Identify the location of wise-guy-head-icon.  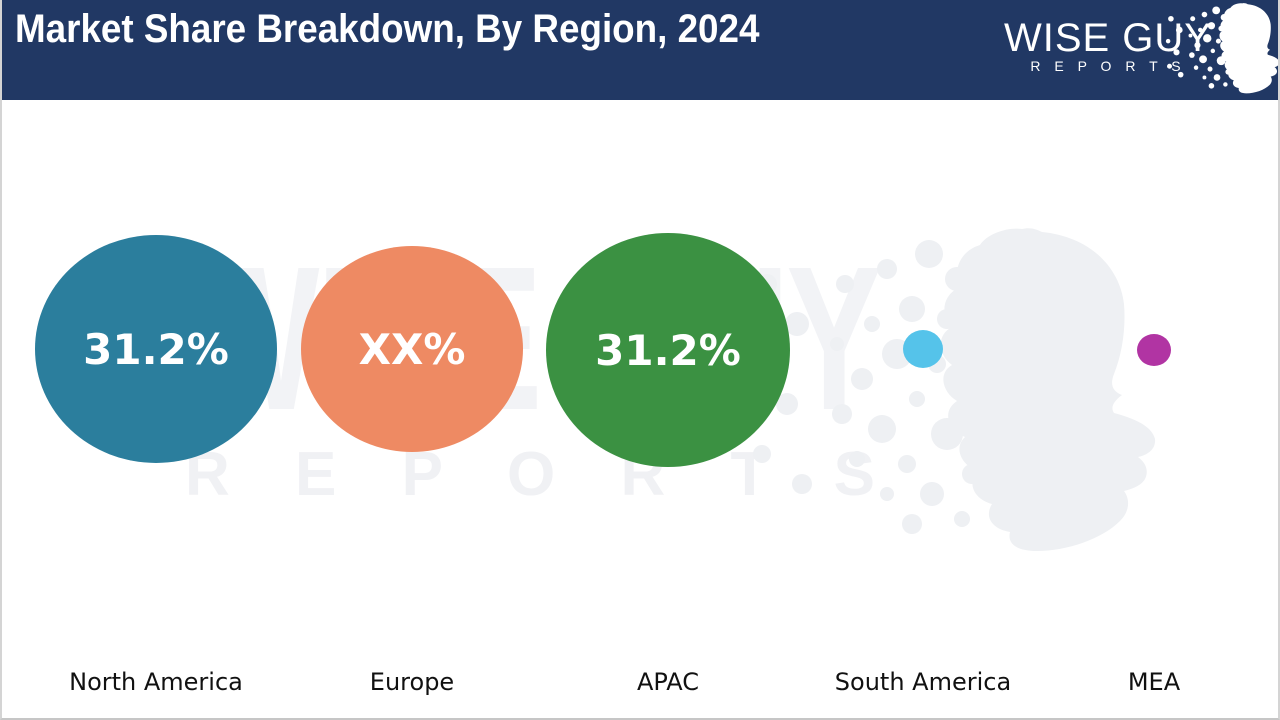
(1221, 48).